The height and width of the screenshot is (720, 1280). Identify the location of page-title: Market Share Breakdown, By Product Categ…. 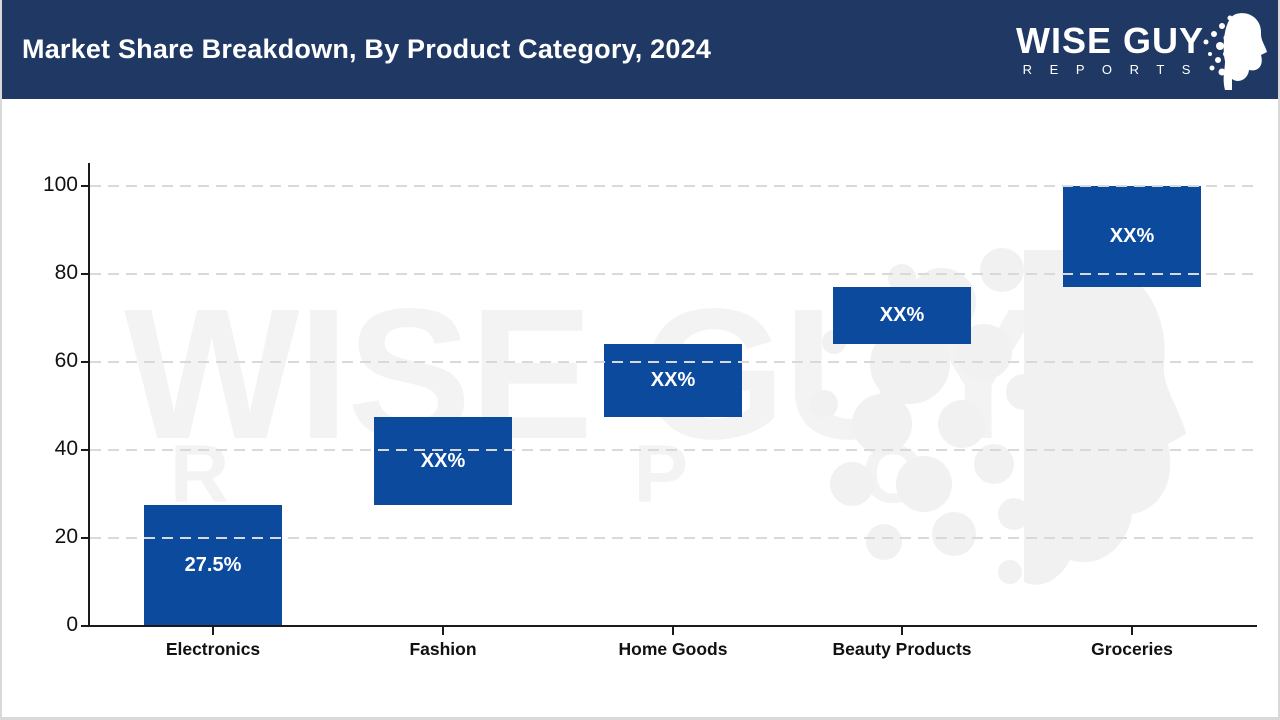
(367, 49).